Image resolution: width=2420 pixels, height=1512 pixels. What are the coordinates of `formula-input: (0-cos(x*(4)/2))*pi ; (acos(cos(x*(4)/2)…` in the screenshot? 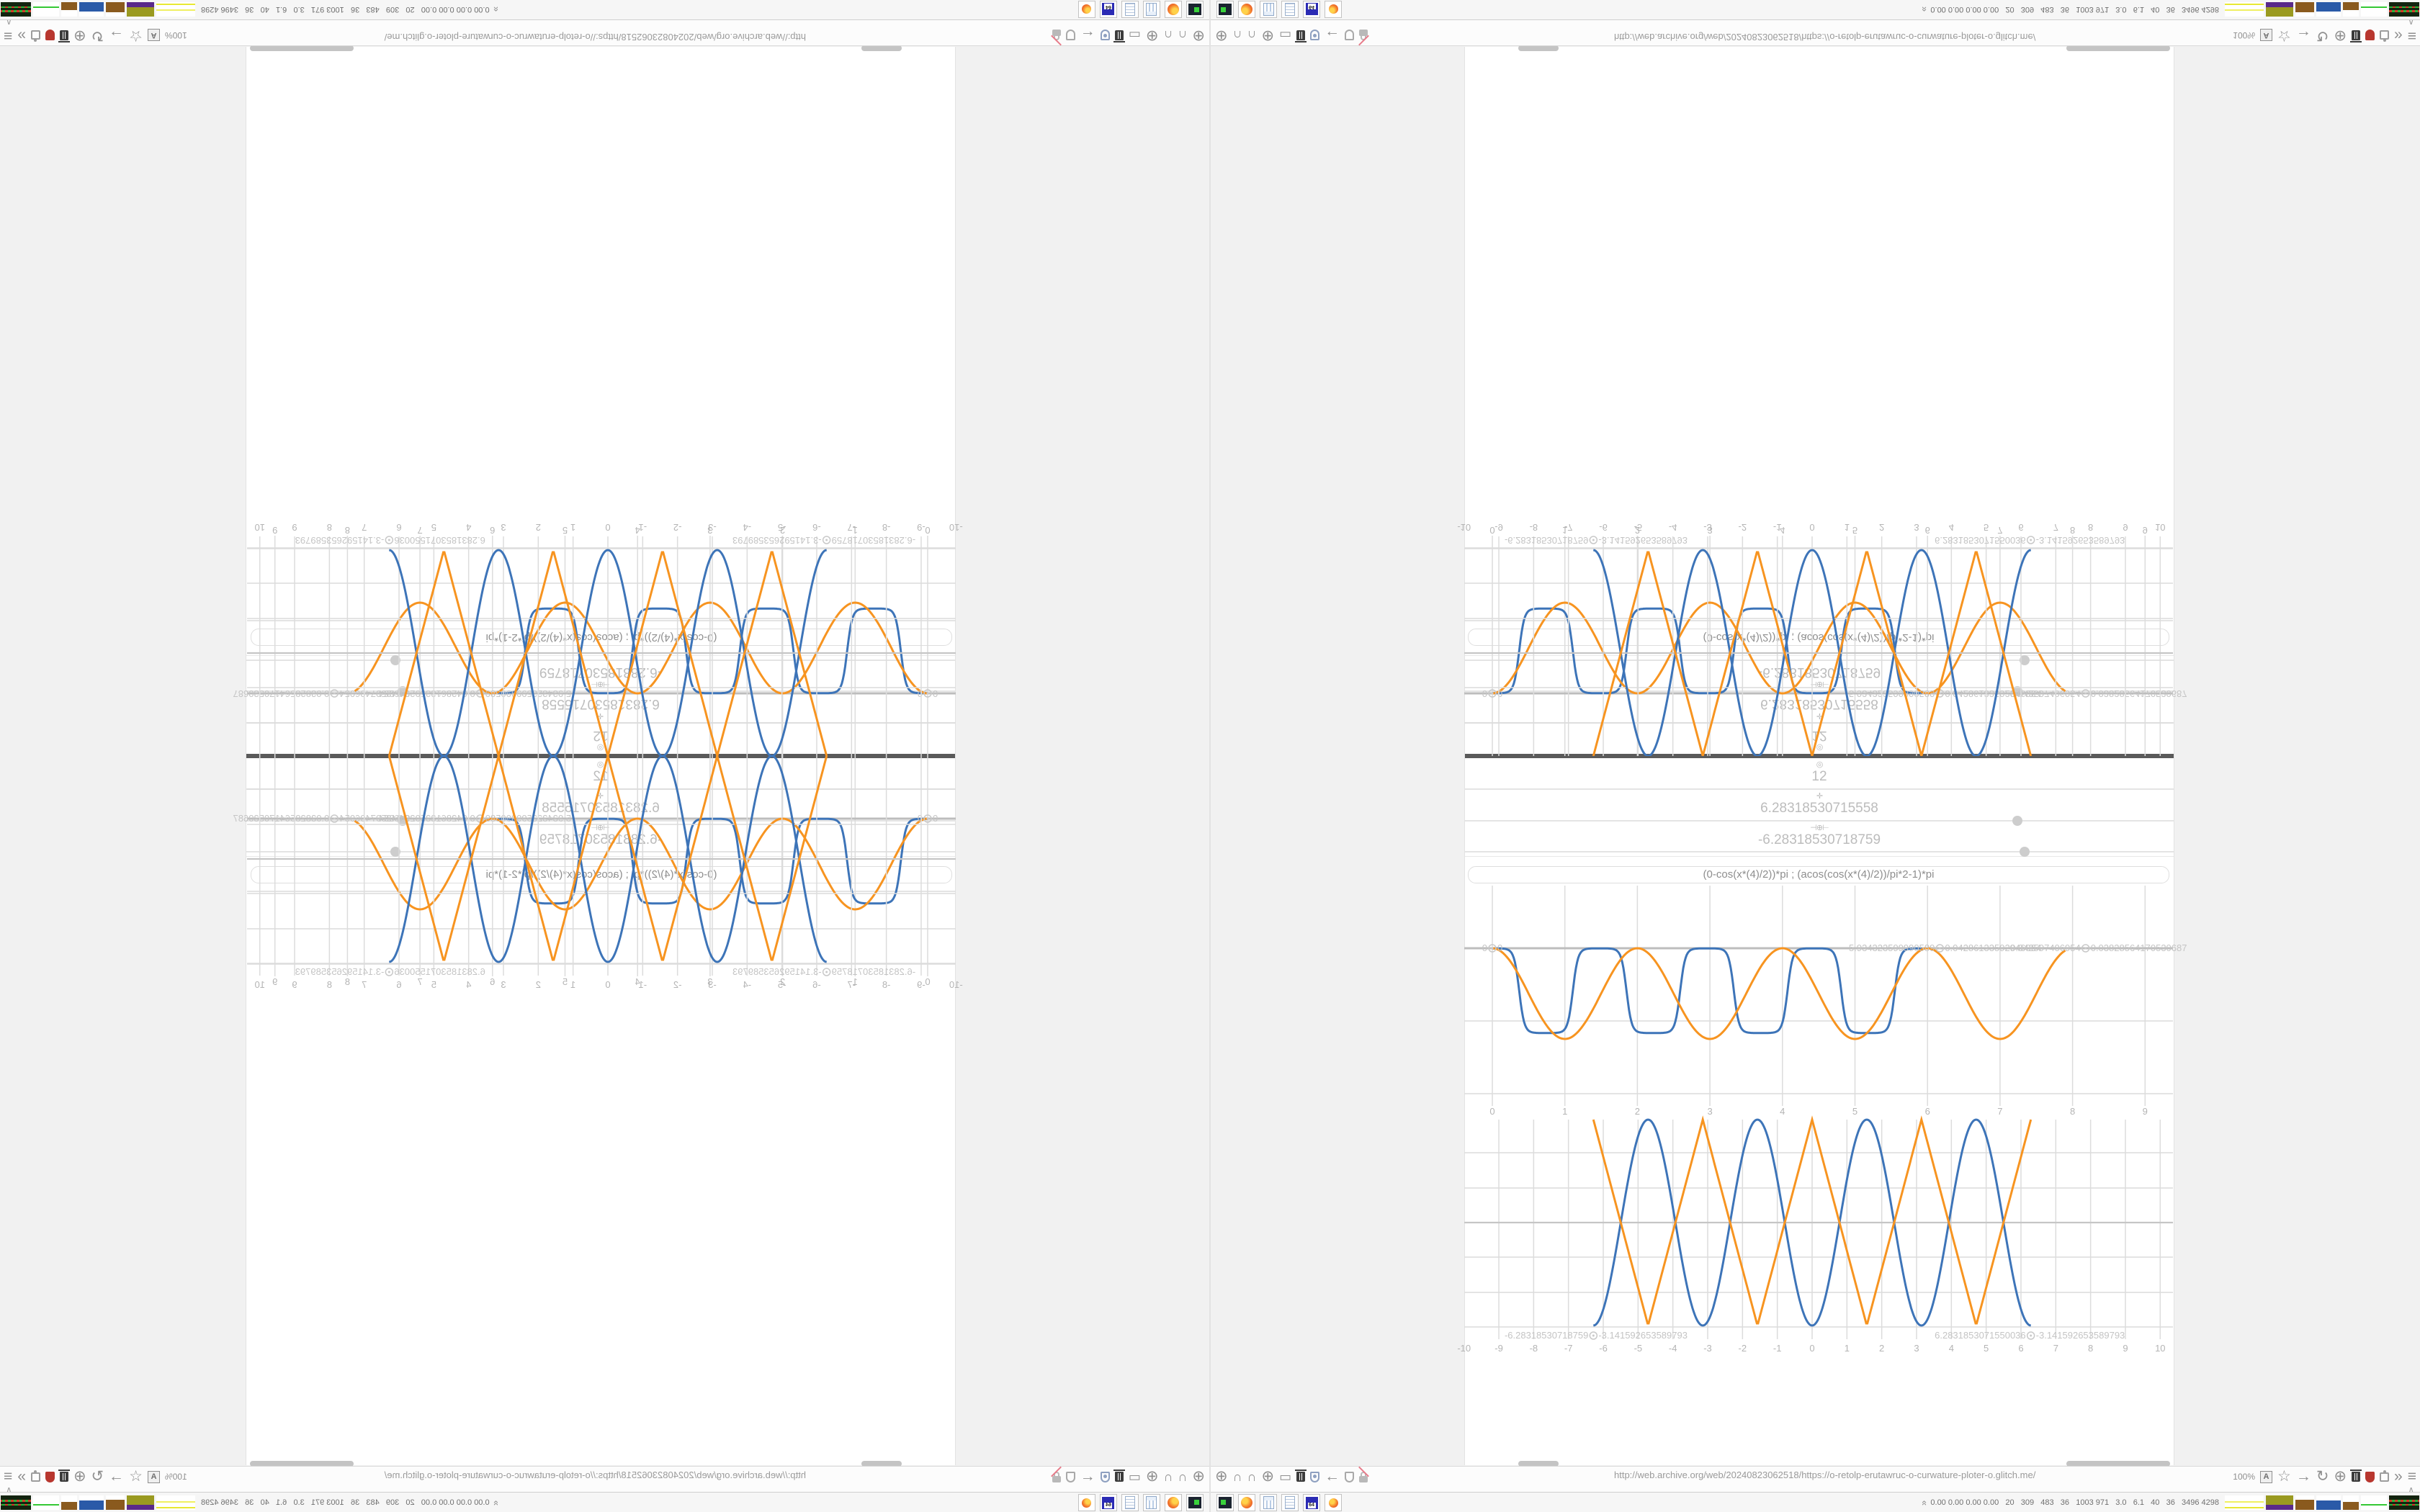 It's located at (1818, 874).